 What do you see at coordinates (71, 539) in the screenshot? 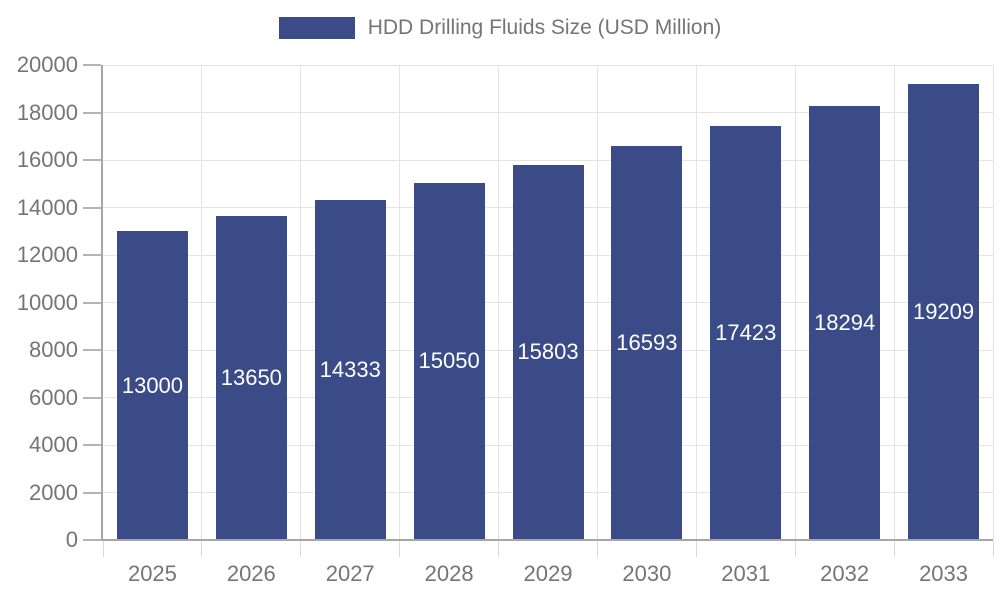
I see `y-tick-label: 0` at bounding box center [71, 539].